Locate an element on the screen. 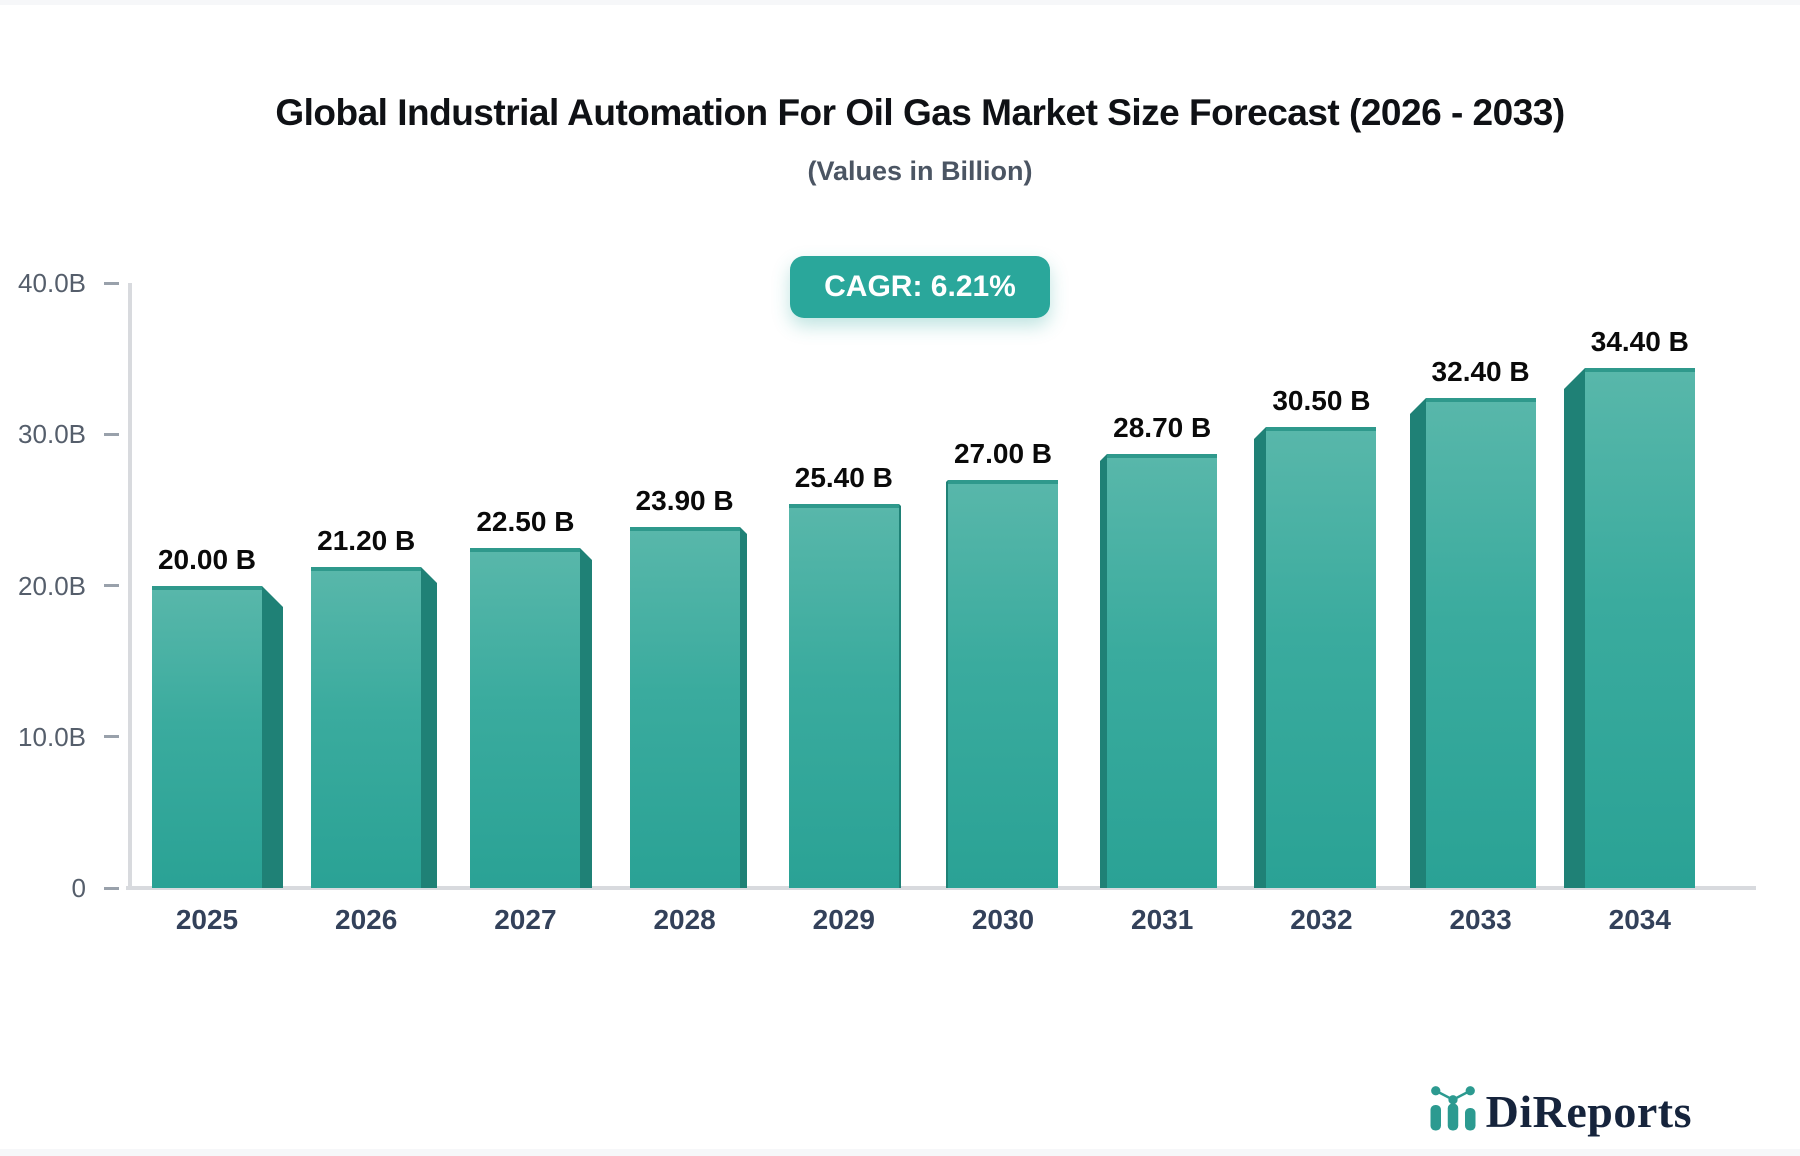 The height and width of the screenshot is (1156, 1800). x-axis-label: 2032 is located at coordinates (1321, 919).